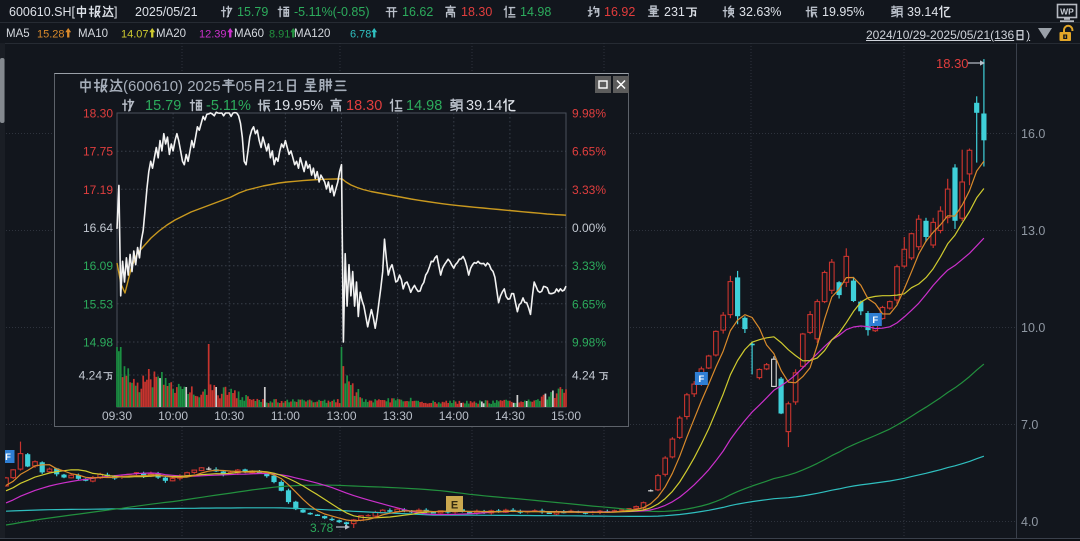 The width and height of the screenshot is (1080, 541). I want to click on svg-text: 10:30, so click(229, 416).